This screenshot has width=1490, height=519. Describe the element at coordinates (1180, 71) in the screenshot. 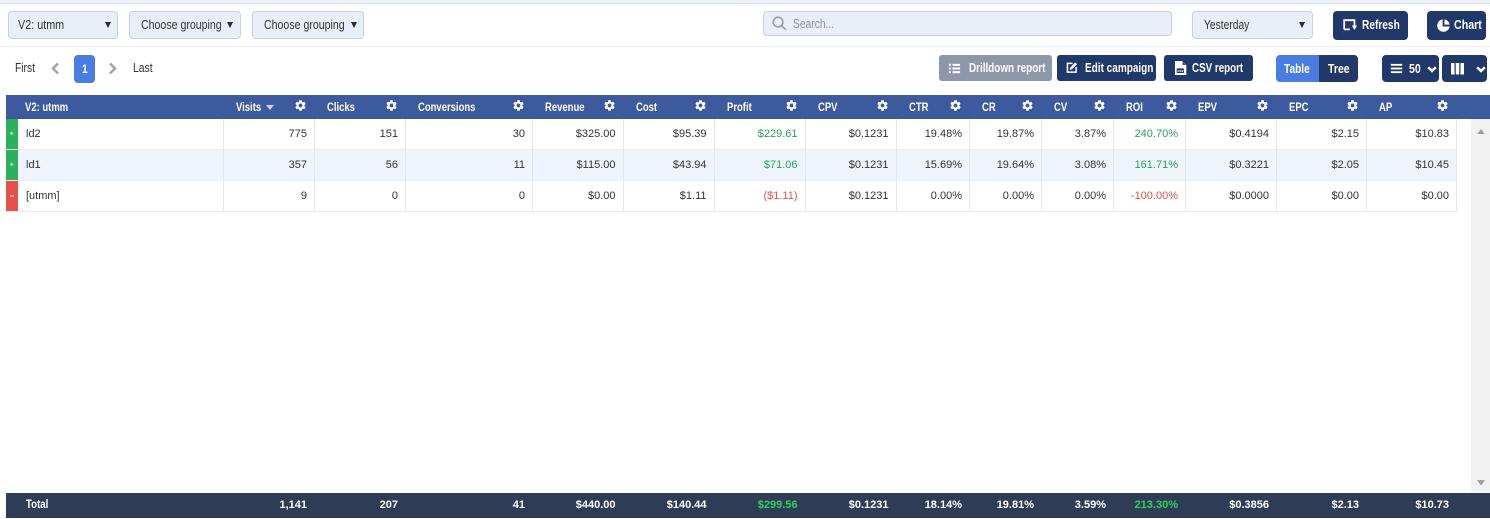

I see `svg-text: csv` at that location.